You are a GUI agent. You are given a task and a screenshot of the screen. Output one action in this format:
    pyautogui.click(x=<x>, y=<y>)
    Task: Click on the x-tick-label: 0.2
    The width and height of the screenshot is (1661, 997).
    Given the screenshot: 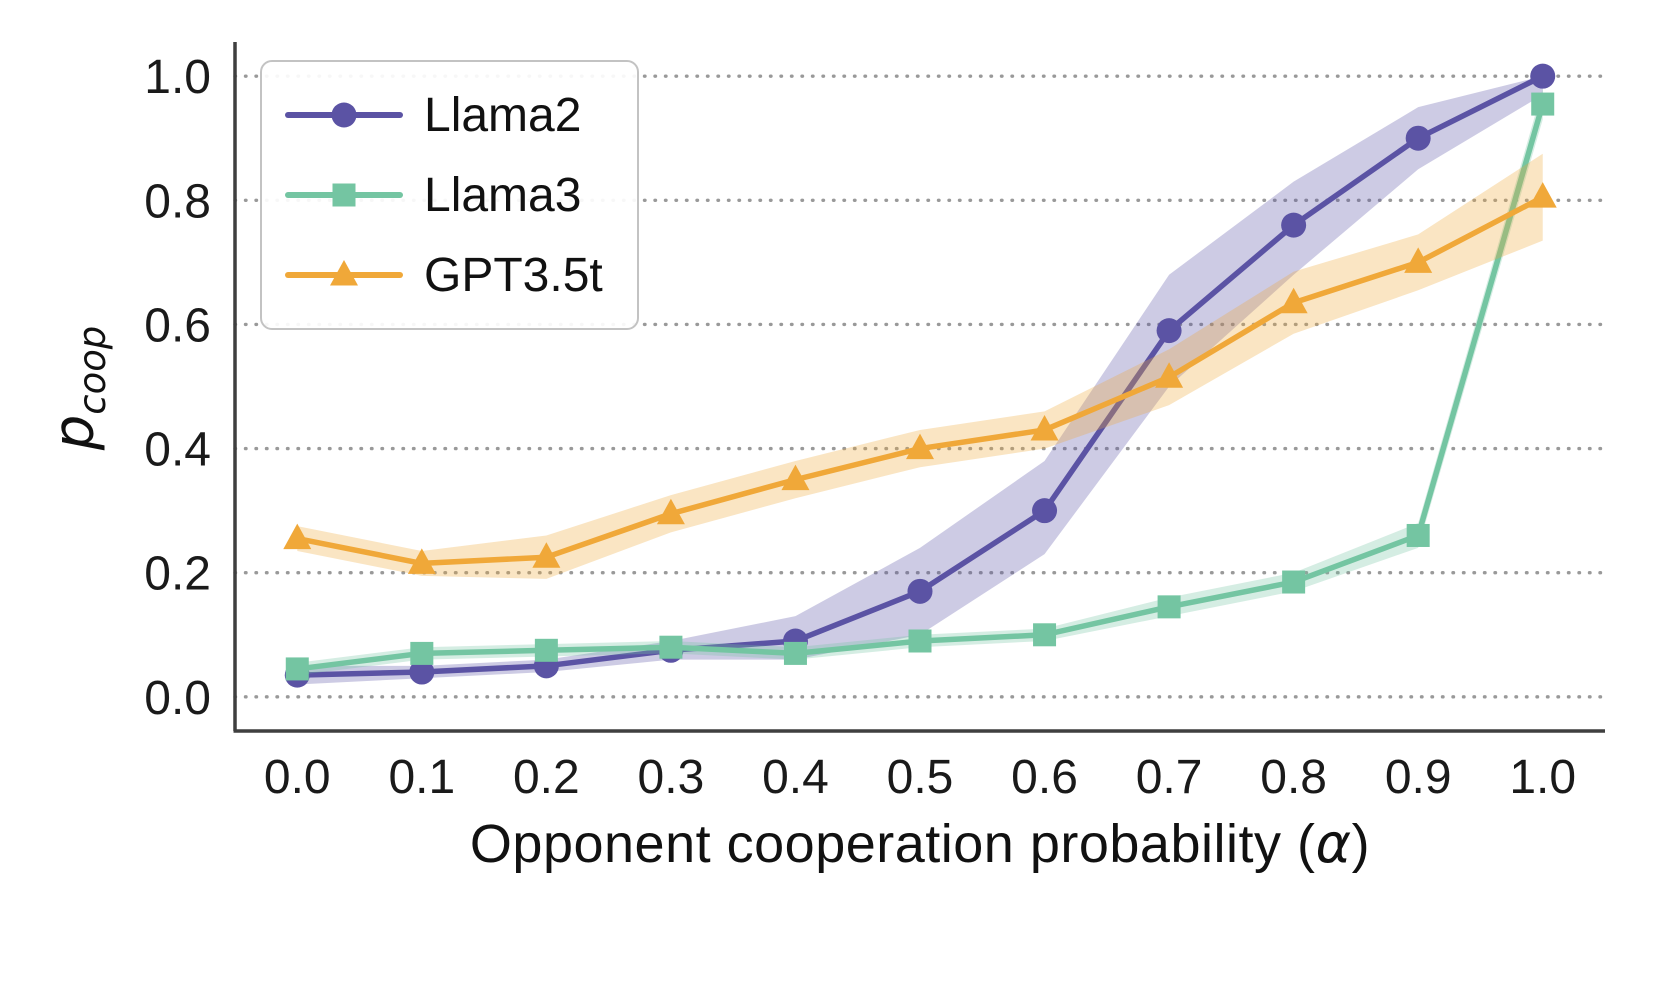 What is the action you would take?
    pyautogui.click(x=546, y=777)
    